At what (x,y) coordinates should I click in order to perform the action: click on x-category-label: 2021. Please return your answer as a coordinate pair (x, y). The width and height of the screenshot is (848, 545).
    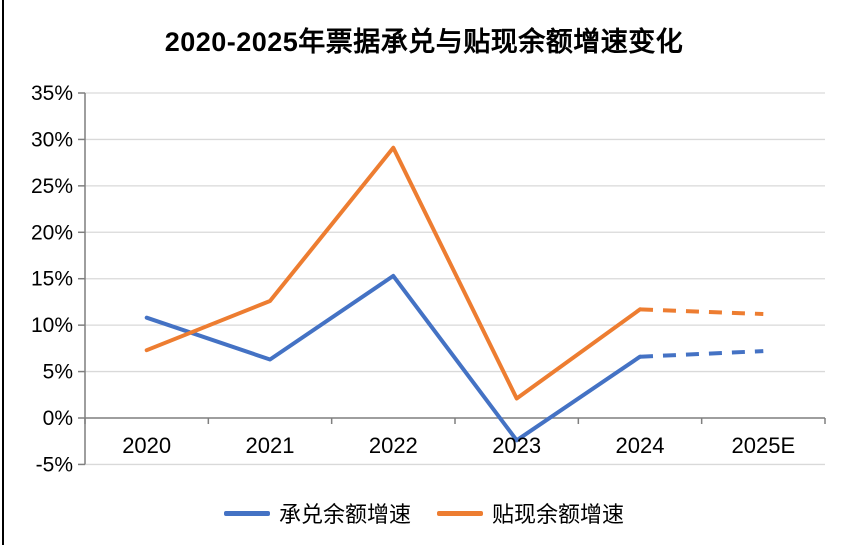
    Looking at the image, I should click on (270, 445).